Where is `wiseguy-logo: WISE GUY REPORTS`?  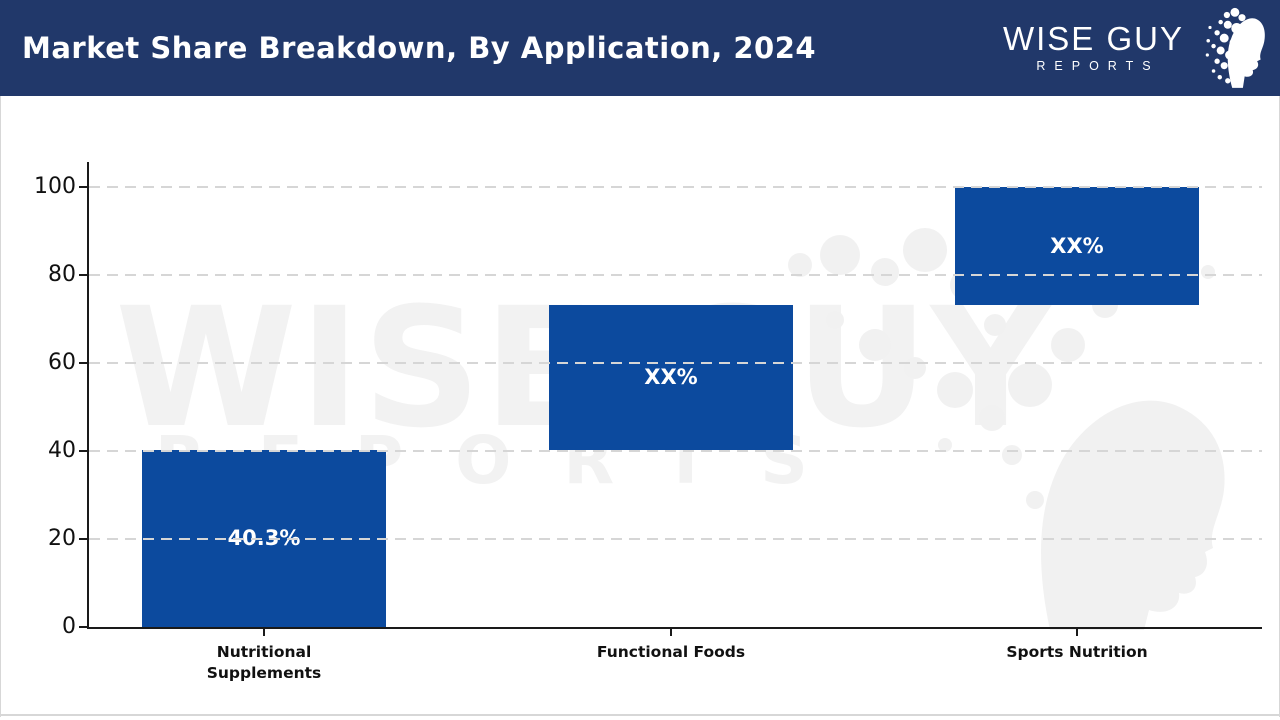
wiseguy-logo: WISE GUY REPORTS is located at coordinates (1134, 47).